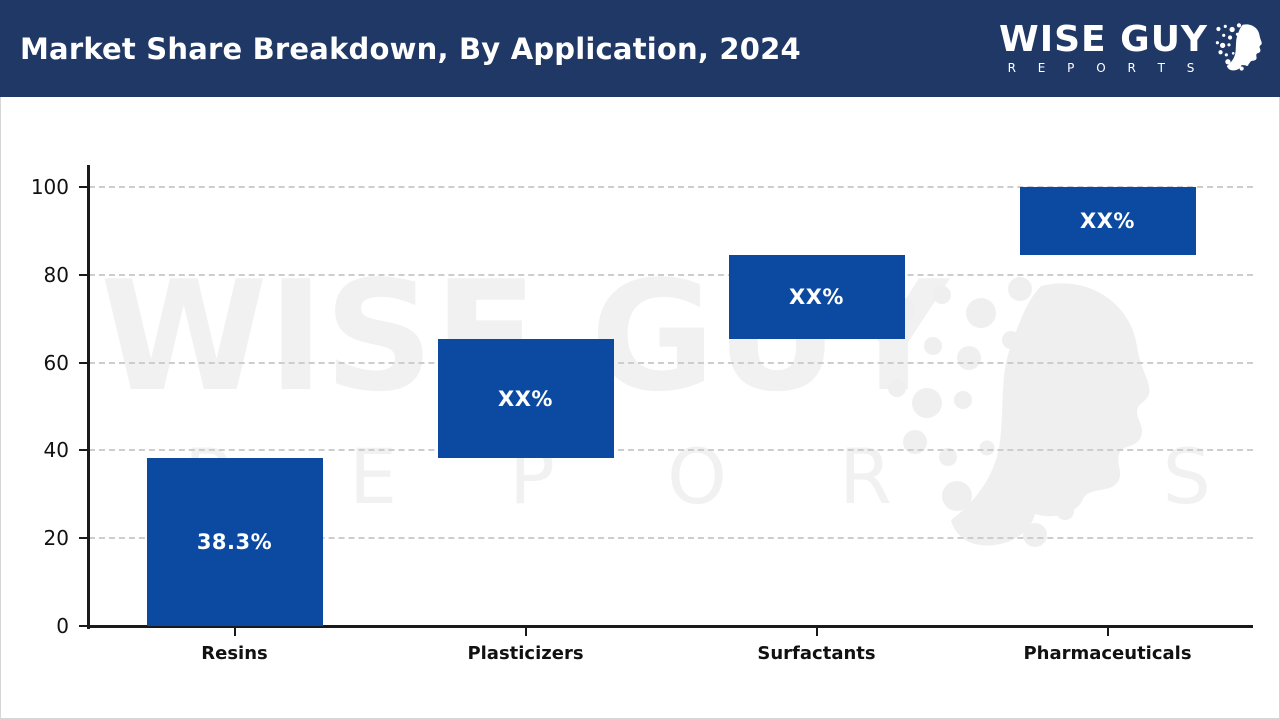 The height and width of the screenshot is (720, 1280). What do you see at coordinates (670, 626) in the screenshot?
I see `x-axis-line` at bounding box center [670, 626].